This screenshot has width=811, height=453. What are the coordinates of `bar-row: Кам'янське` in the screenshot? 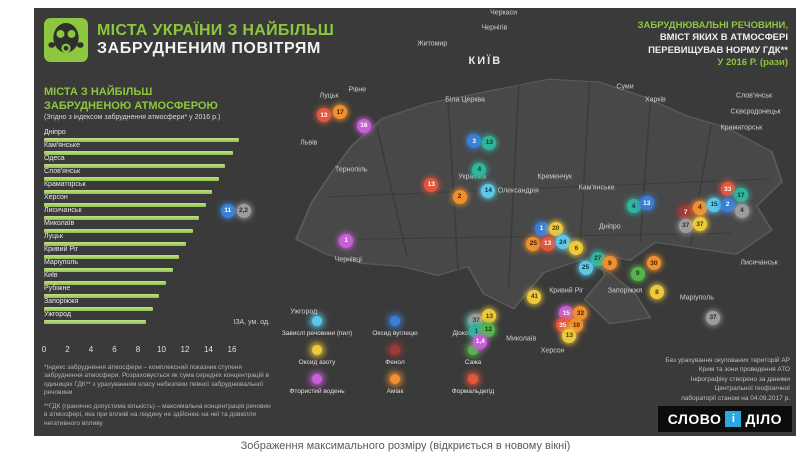 It's located at (160, 148).